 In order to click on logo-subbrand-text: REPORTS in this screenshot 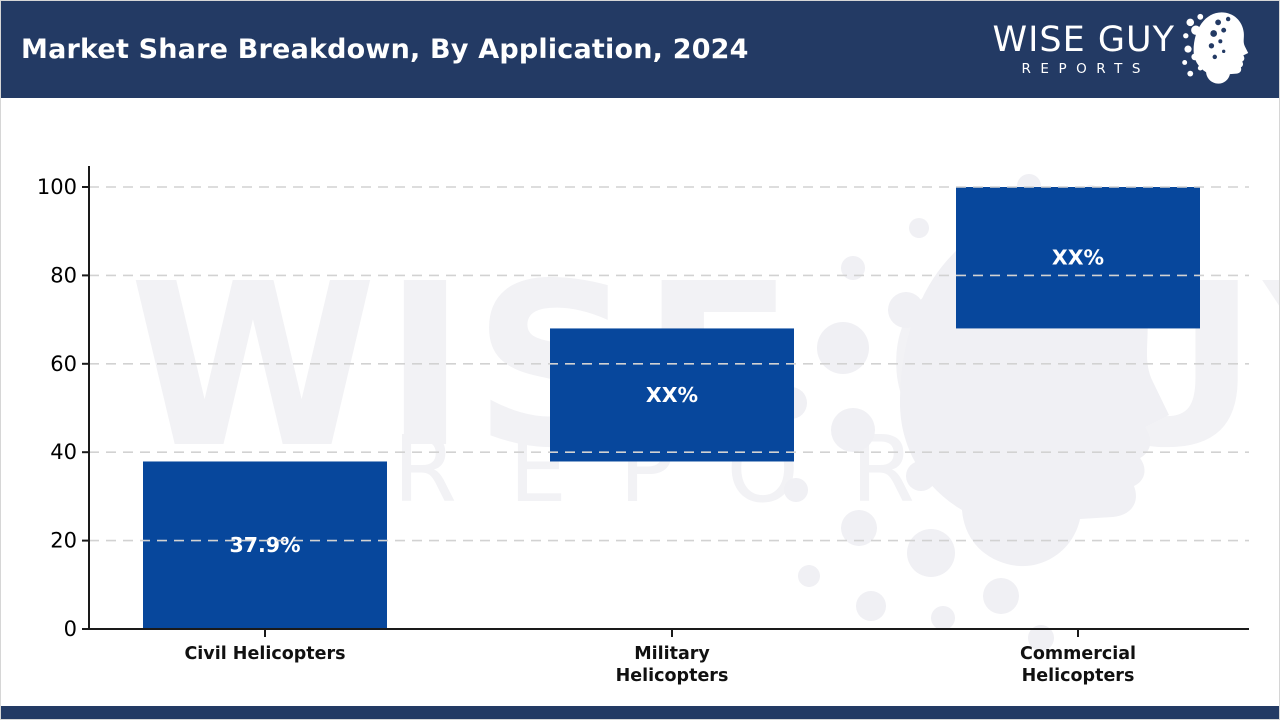, I will do `click(1085, 68)`.